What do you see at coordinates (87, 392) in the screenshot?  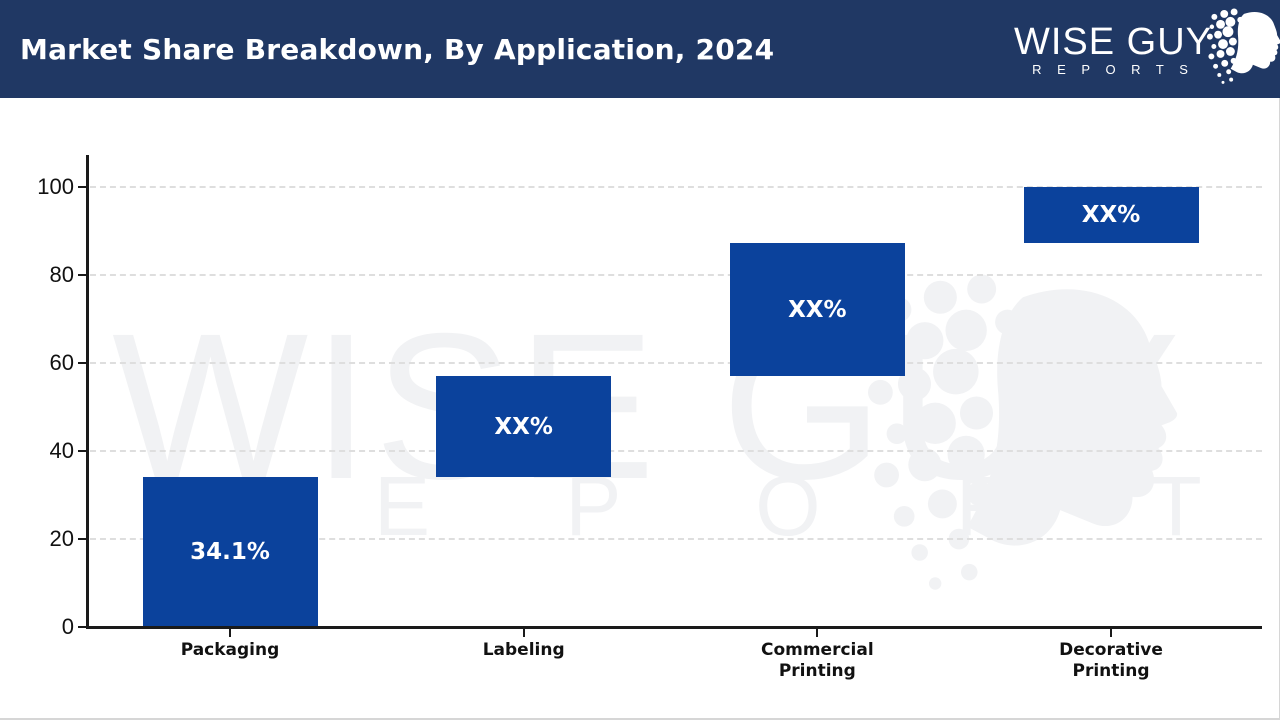 I see `y-axis-line` at bounding box center [87, 392].